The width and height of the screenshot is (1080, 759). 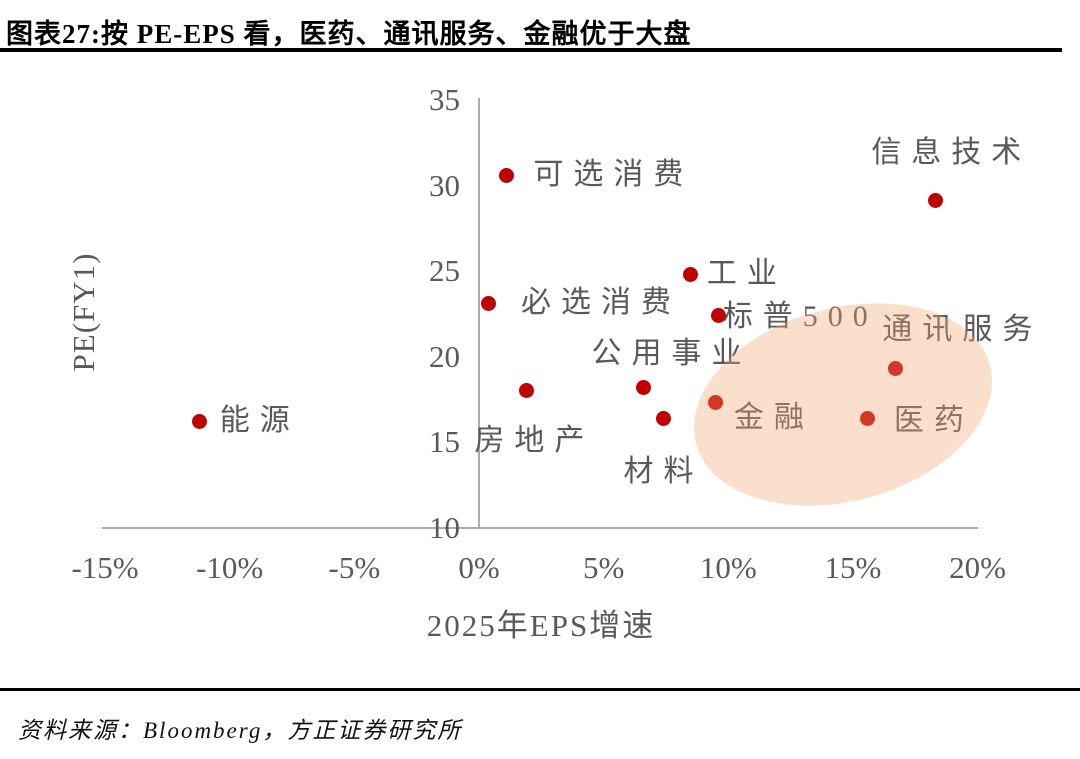 What do you see at coordinates (800, 317) in the screenshot?
I see `data-point-label: 标普500` at bounding box center [800, 317].